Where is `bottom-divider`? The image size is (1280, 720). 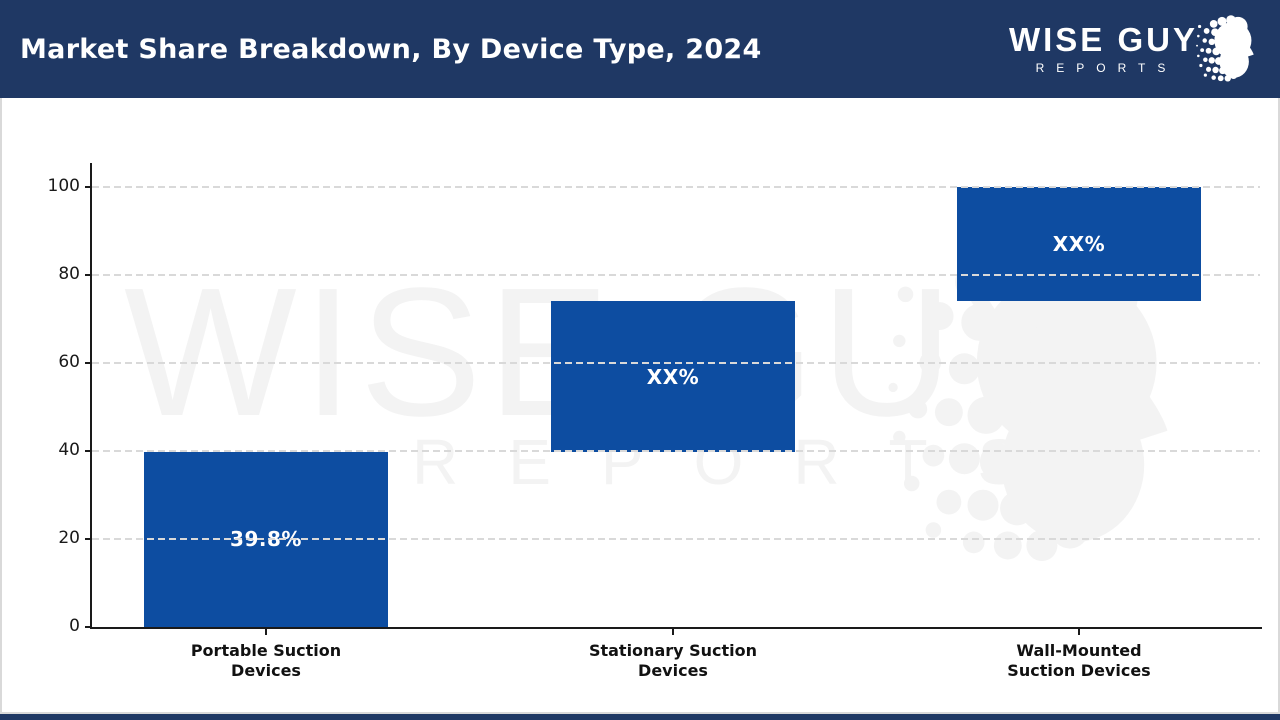
bottom-divider is located at coordinates (640, 713).